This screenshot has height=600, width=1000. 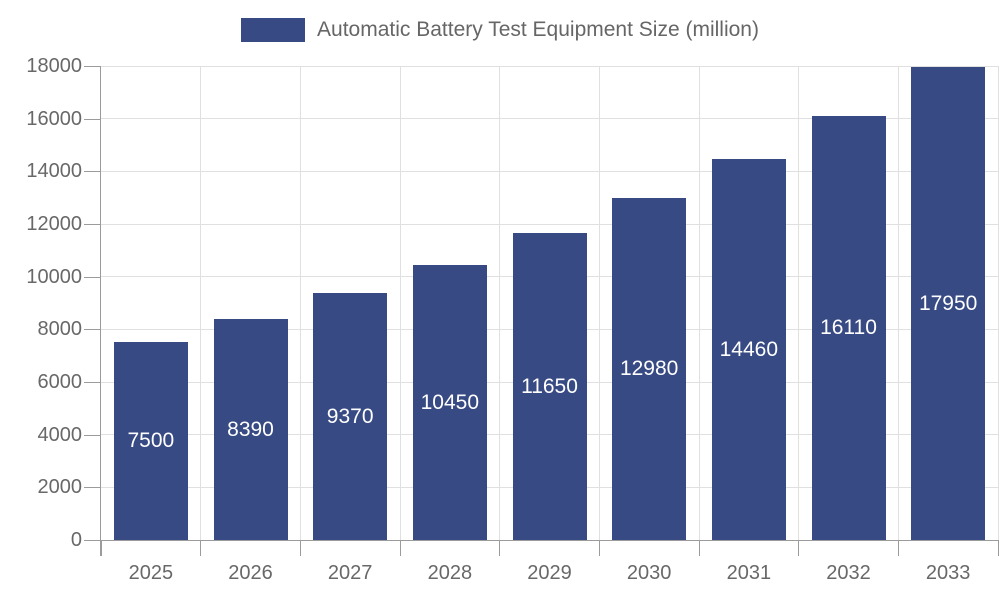 I want to click on bar-2027: 9370, so click(x=350, y=416).